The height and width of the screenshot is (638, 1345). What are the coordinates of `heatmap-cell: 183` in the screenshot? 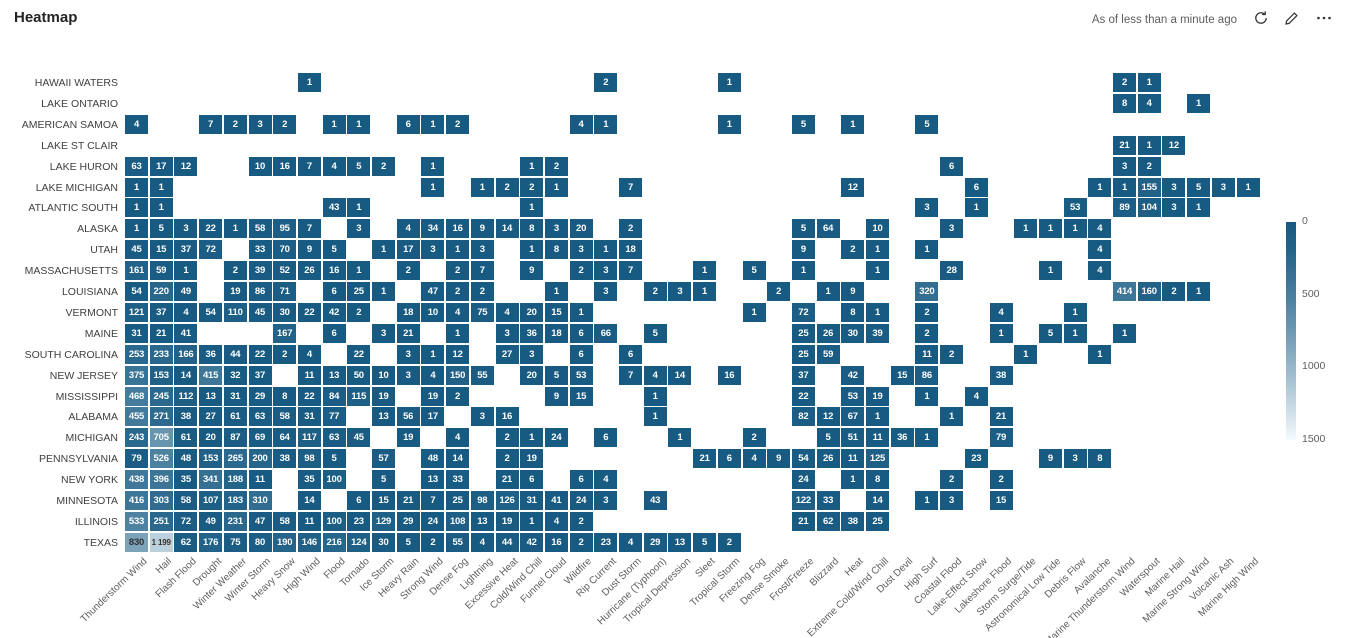 It's located at (235, 500).